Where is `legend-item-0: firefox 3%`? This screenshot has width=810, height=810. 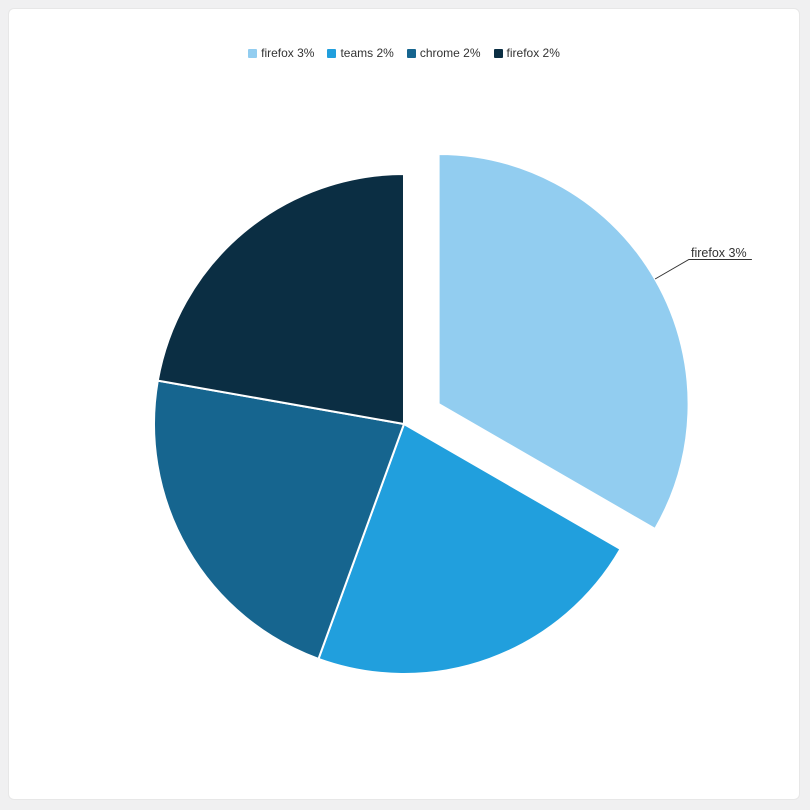
legend-item-0: firefox 3% is located at coordinates (281, 53).